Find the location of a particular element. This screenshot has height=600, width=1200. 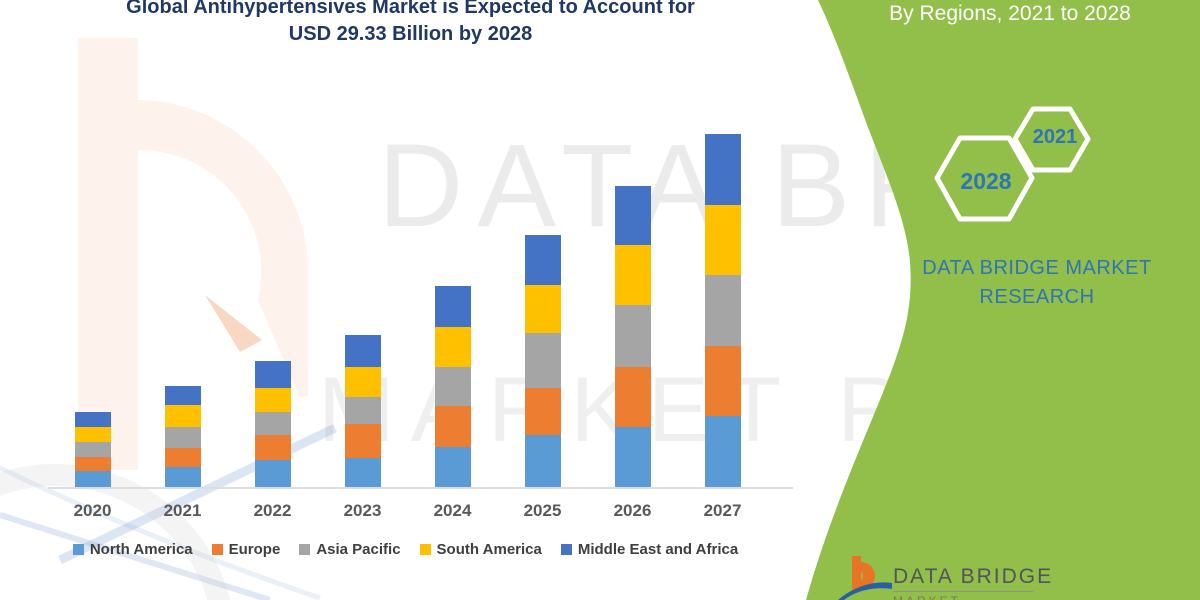

hexagon-2021 is located at coordinates (1051, 139).